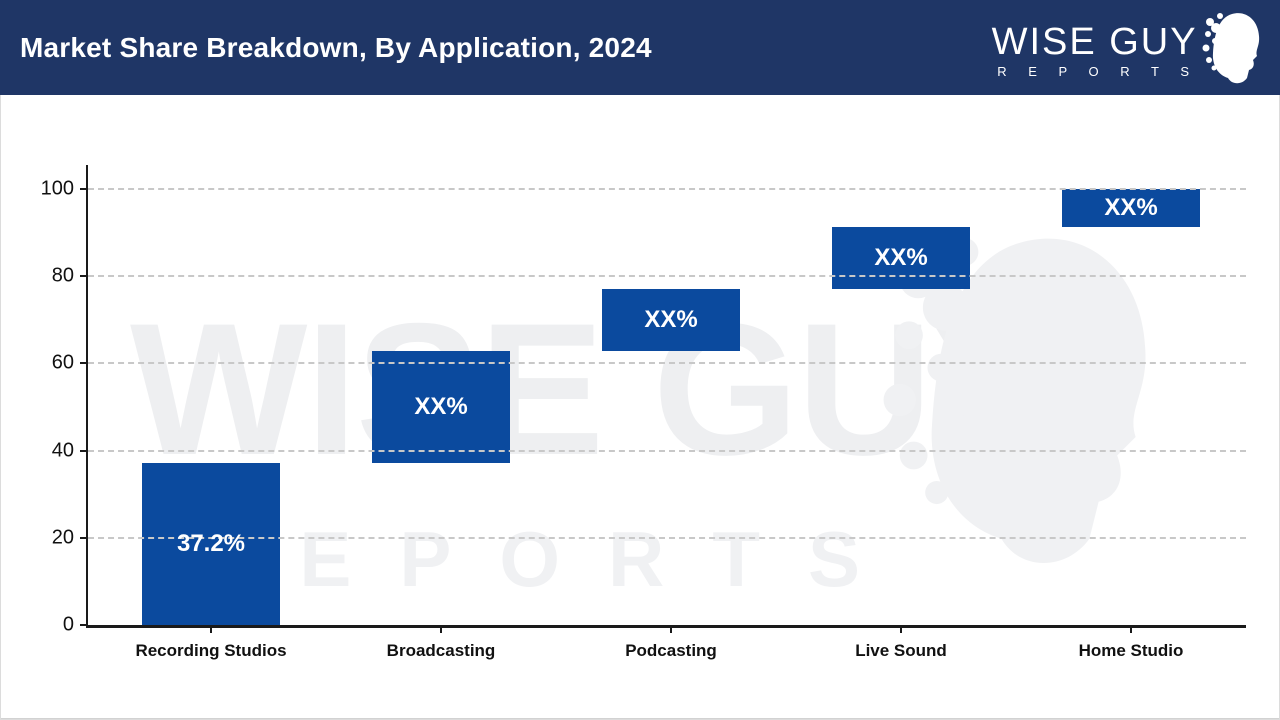 The width and height of the screenshot is (1280, 720). Describe the element at coordinates (666, 626) in the screenshot. I see `x-axis-line` at that location.